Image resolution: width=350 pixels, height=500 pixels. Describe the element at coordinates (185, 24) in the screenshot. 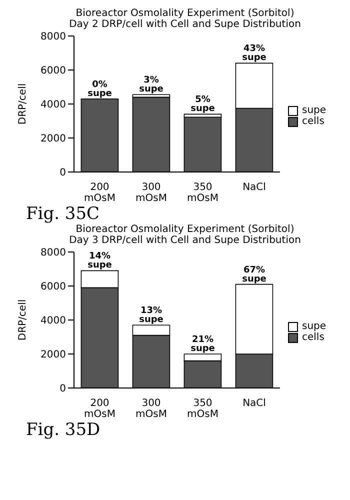

I see `chart-subtitle: Day 2 DRP/cell with Cell and Supe Distribution` at that location.